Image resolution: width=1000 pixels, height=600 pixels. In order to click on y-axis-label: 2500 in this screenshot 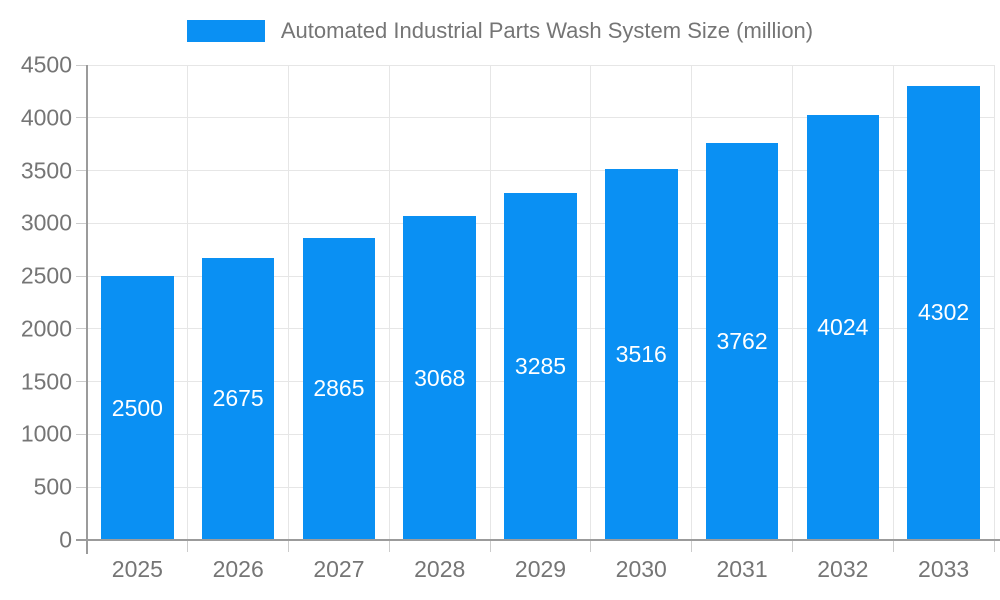, I will do `click(46, 275)`.